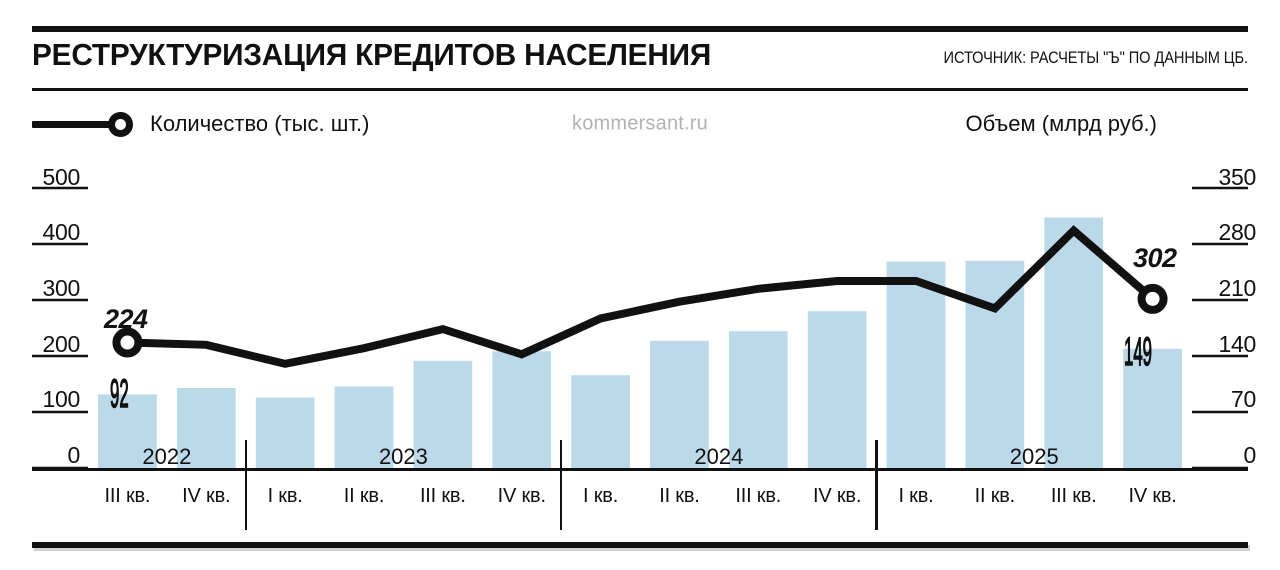 The width and height of the screenshot is (1280, 570). What do you see at coordinates (1237, 288) in the screenshot?
I see `axis-right-tick-210: 210` at bounding box center [1237, 288].